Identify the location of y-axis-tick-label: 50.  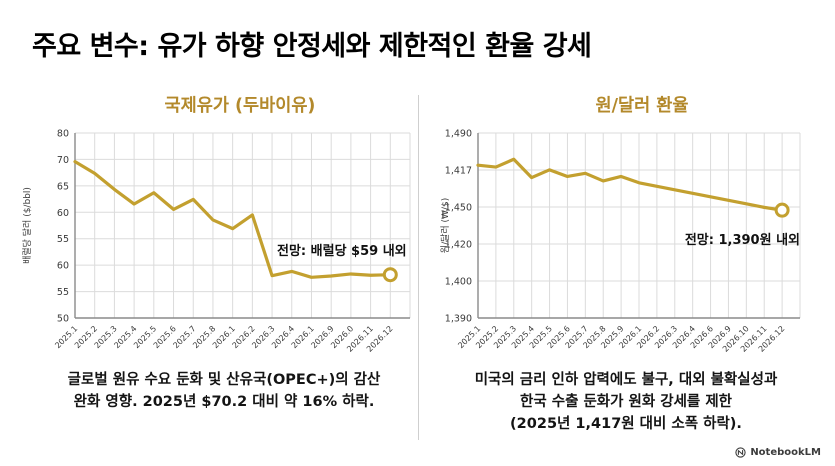
(63, 319).